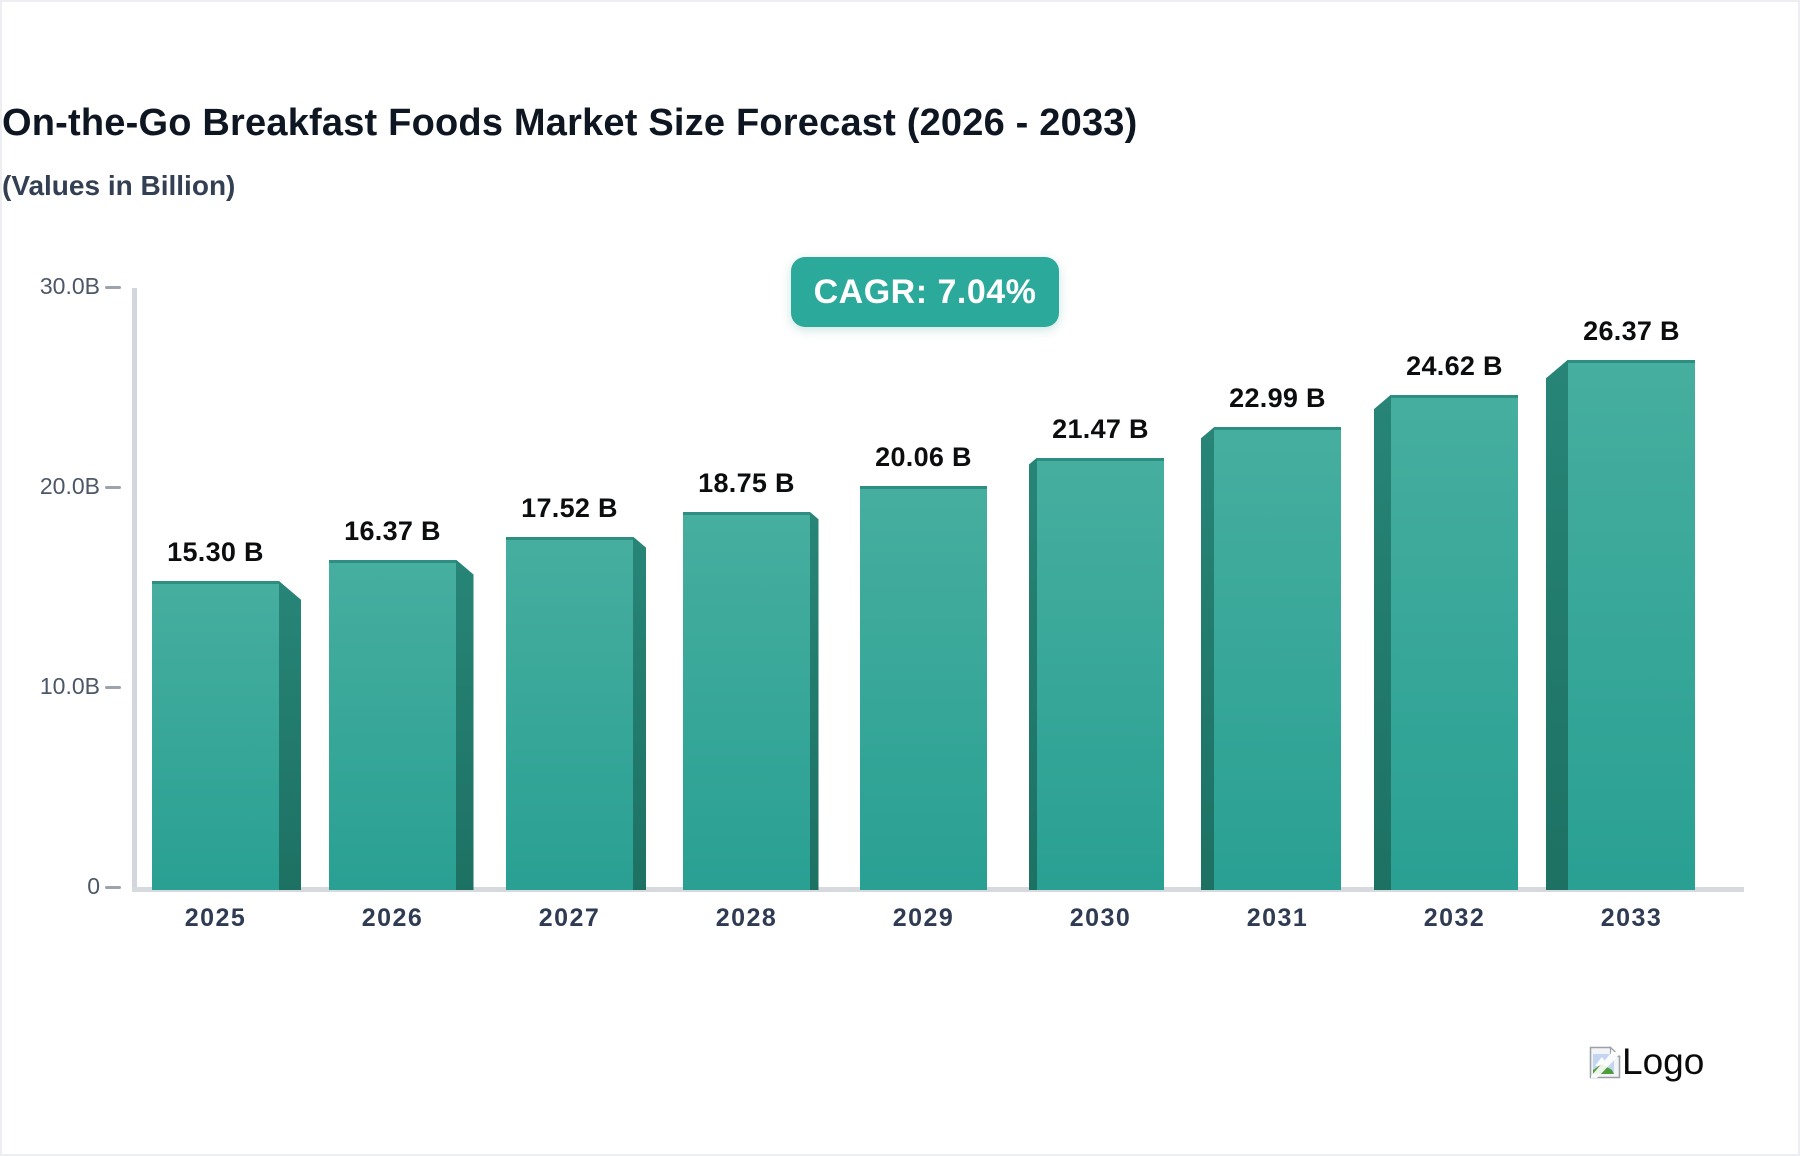 The width and height of the screenshot is (1800, 1156). Describe the element at coordinates (69, 686) in the screenshot. I see `y-tick-label: 10.0B` at that location.